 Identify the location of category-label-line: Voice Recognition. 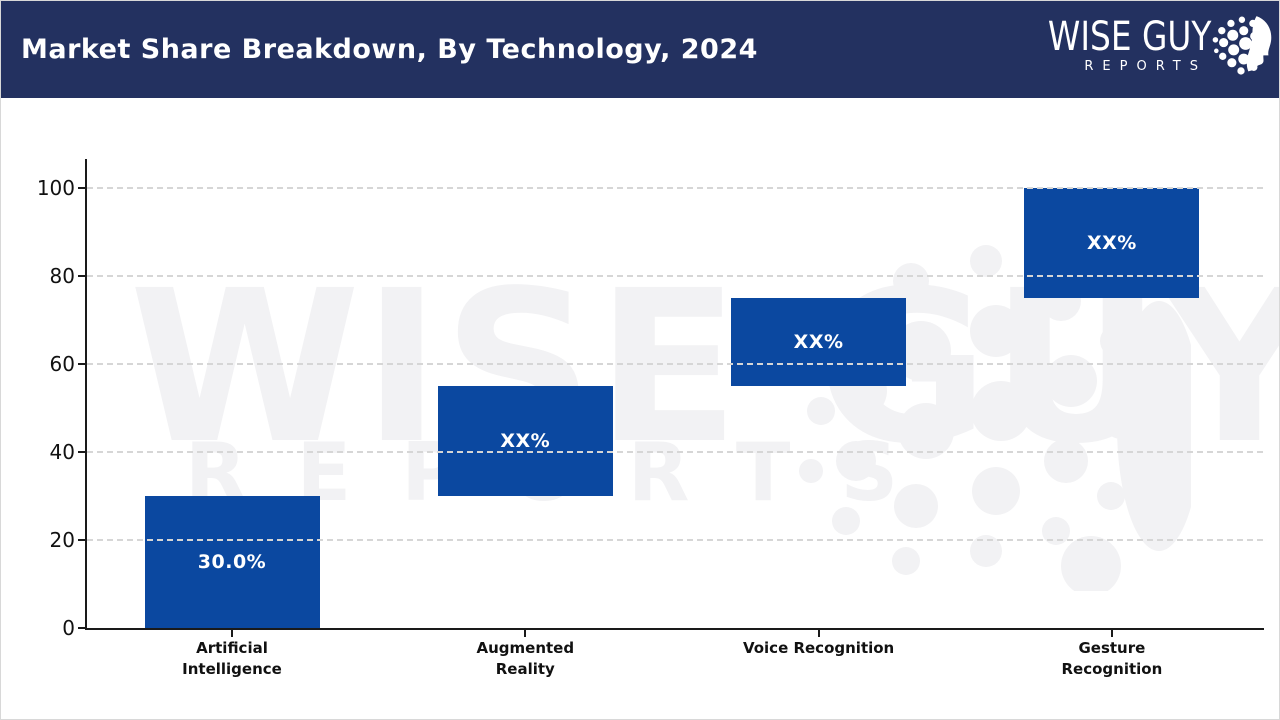
(818, 648).